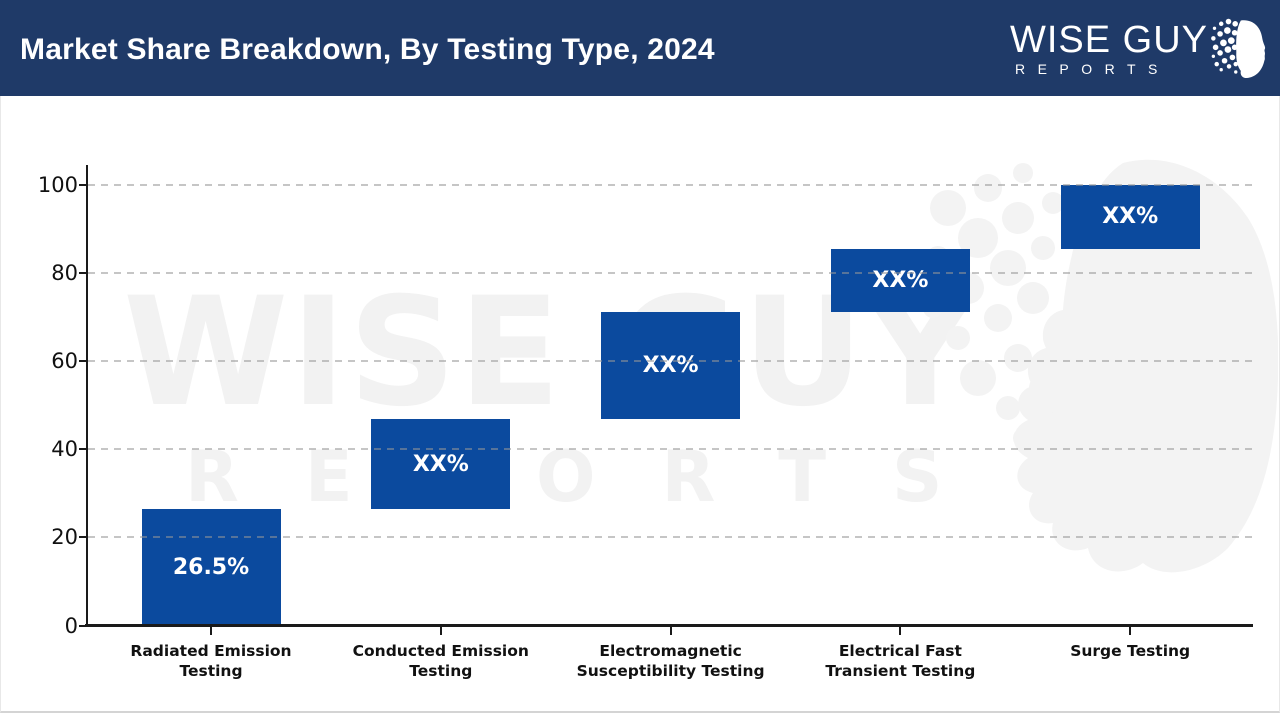 The width and height of the screenshot is (1280, 720). What do you see at coordinates (57, 185) in the screenshot?
I see `y-tick-label: 100` at bounding box center [57, 185].